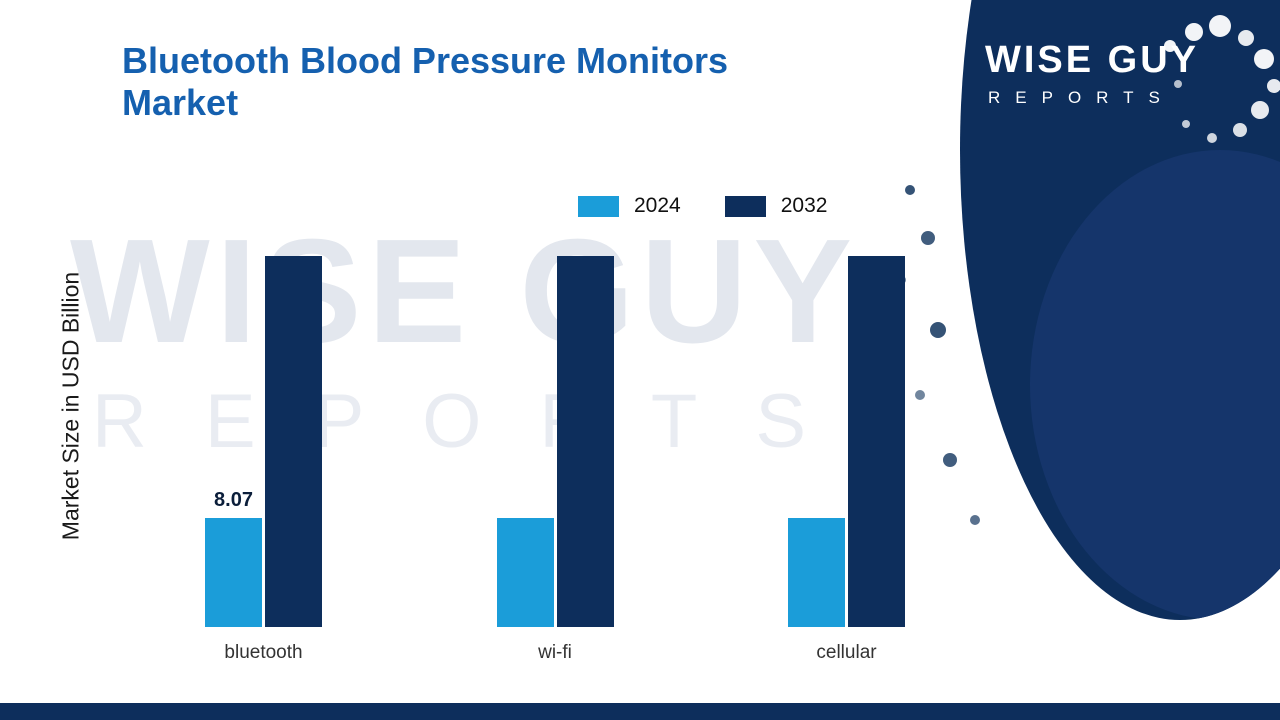  What do you see at coordinates (425, 82) in the screenshot?
I see `page-title: Bluetooth Blood Pressure Monitors Market` at bounding box center [425, 82].